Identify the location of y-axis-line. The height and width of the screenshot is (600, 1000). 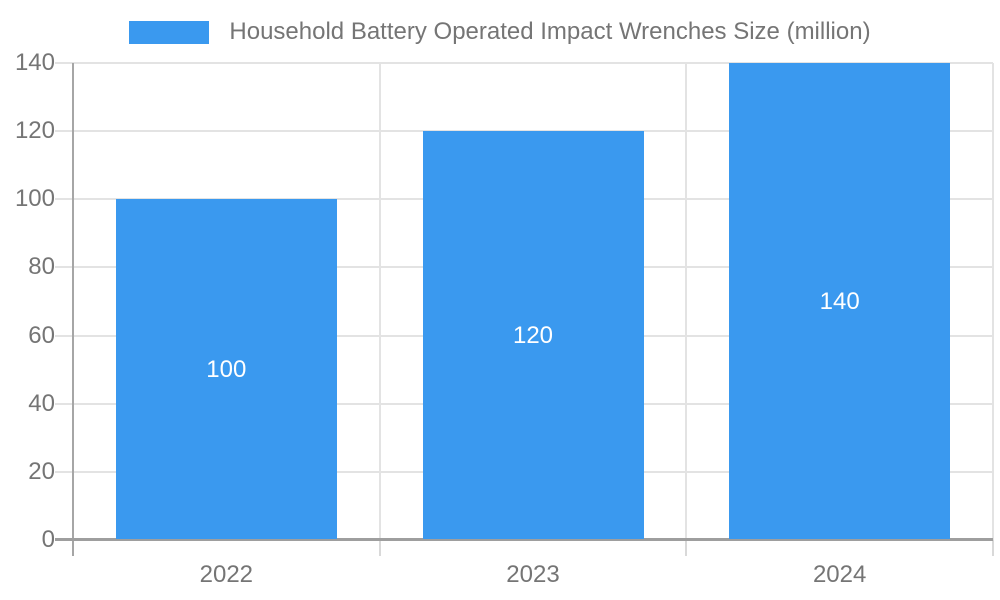
(73, 309).